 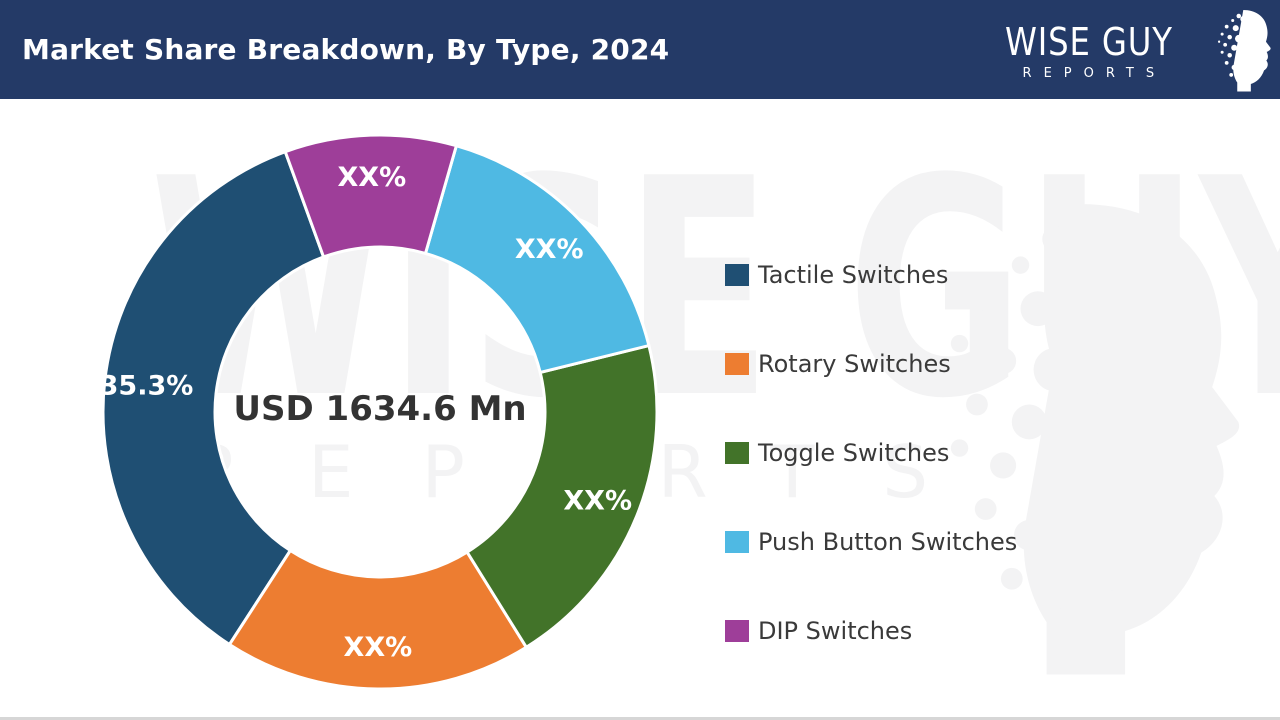 What do you see at coordinates (213, 398) in the screenshot?
I see `donut-segment-tactile-switches` at bounding box center [213, 398].